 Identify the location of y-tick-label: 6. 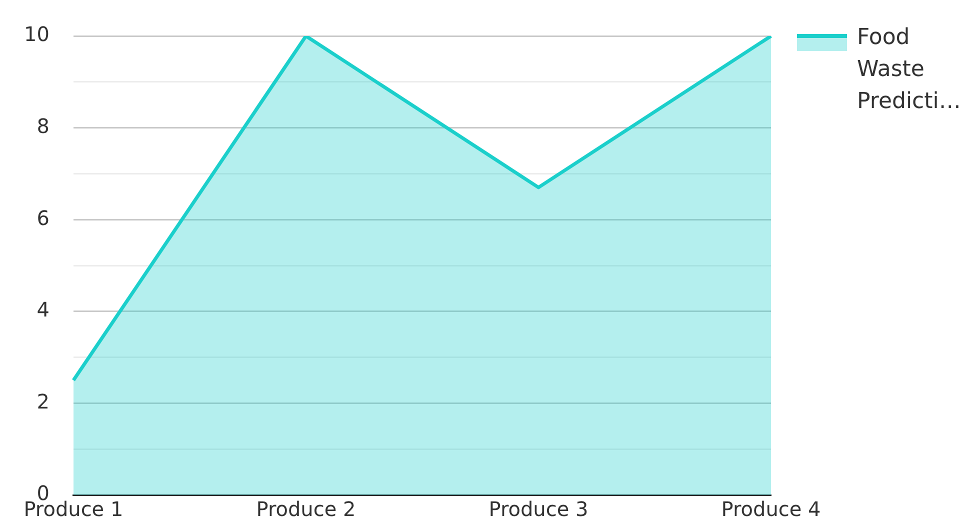
(43, 218).